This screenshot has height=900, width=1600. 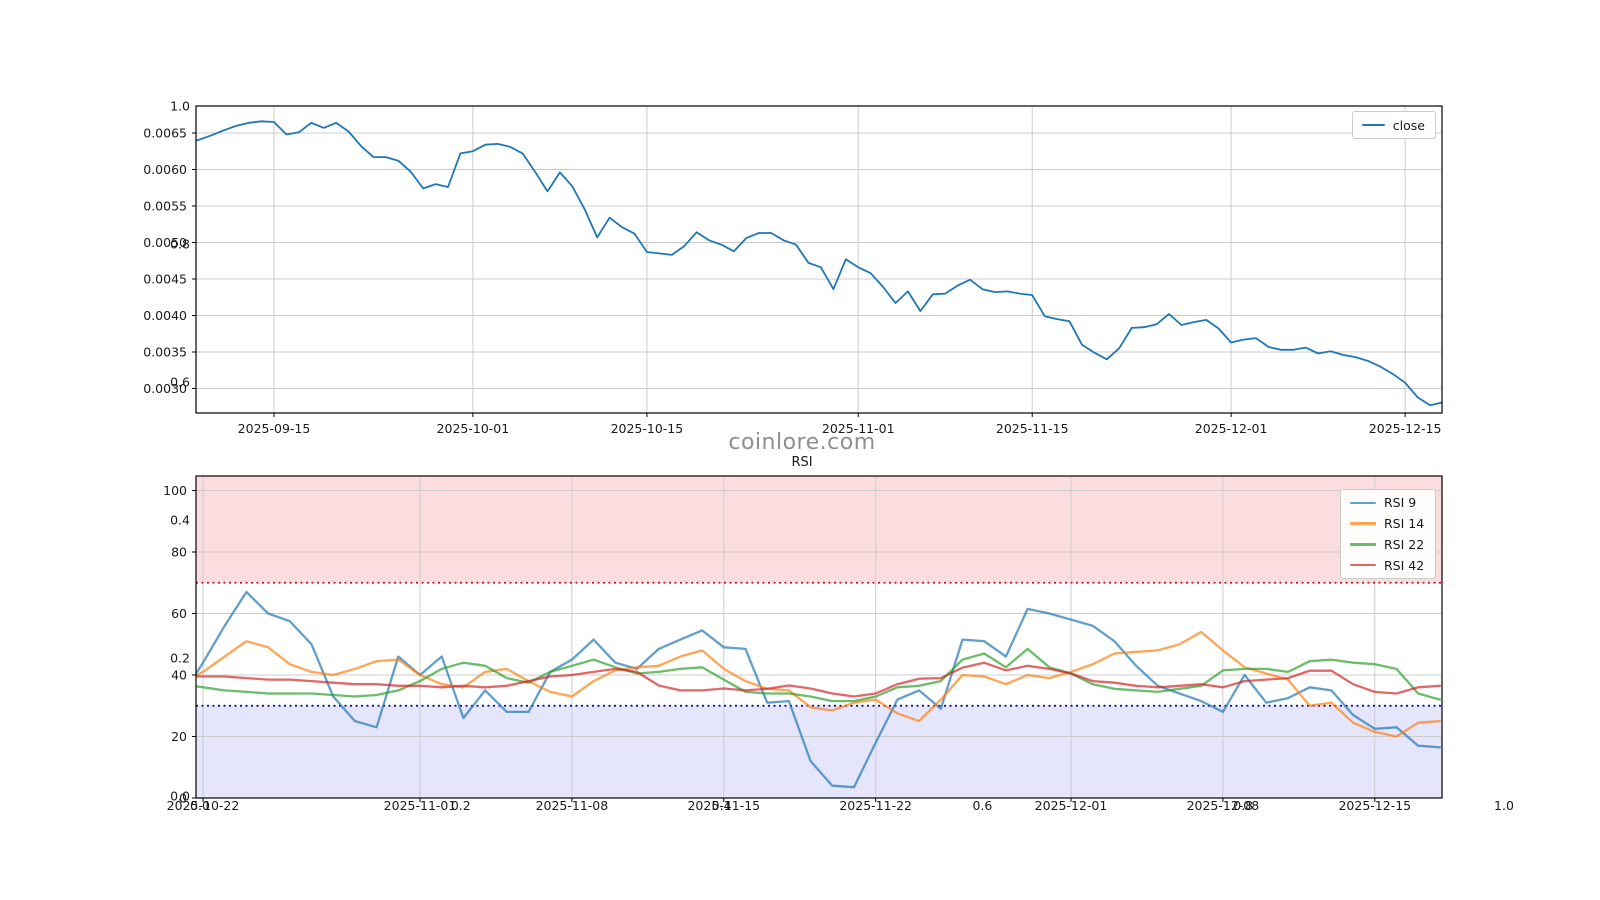 What do you see at coordinates (179, 552) in the screenshot?
I see `rsi-ytick-label: 80` at bounding box center [179, 552].